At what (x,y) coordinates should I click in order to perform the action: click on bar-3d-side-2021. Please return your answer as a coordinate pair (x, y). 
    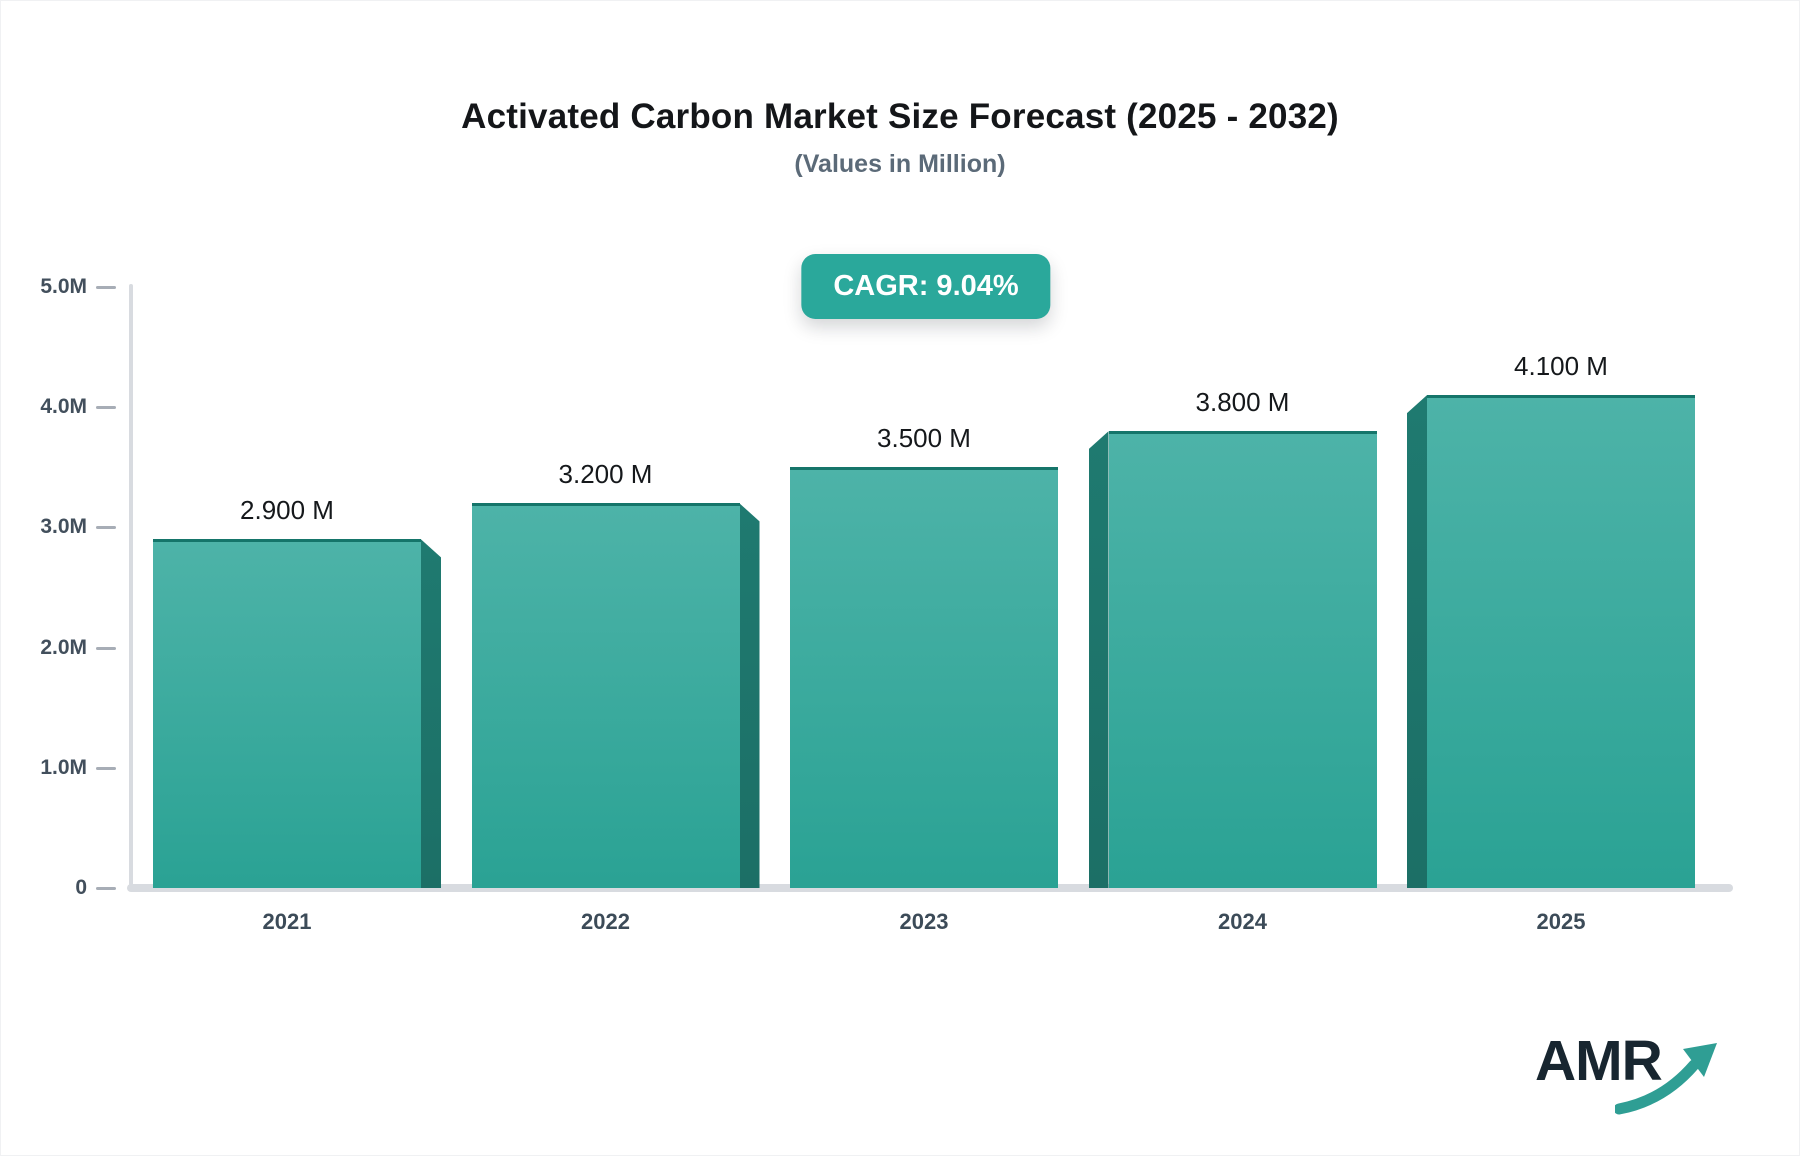
    Looking at the image, I should click on (431, 713).